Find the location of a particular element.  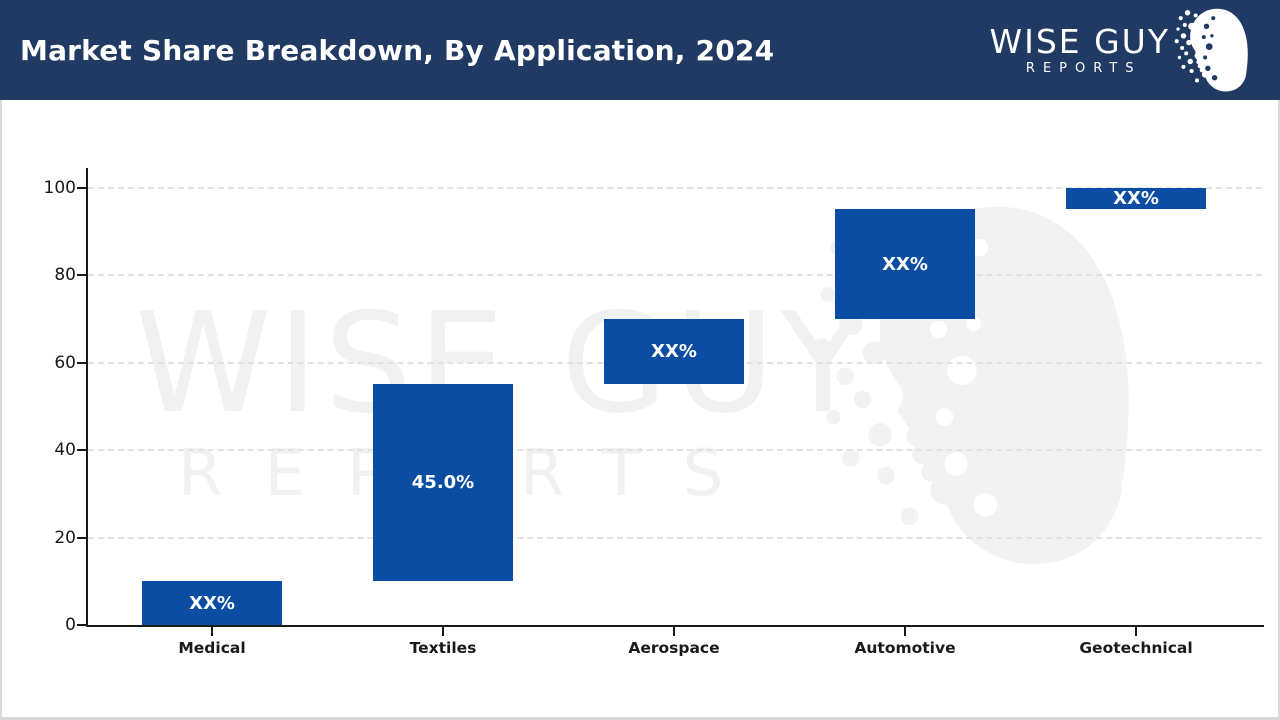

bar-aerospace: XX% is located at coordinates (674, 351).